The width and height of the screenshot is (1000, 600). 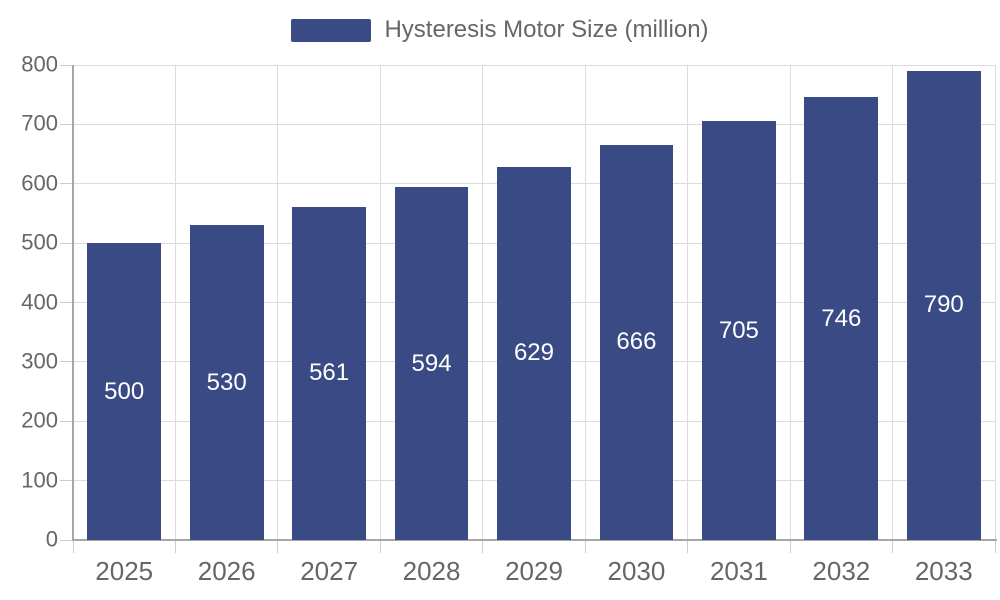 I want to click on bar-2026: 530, so click(x=226, y=382).